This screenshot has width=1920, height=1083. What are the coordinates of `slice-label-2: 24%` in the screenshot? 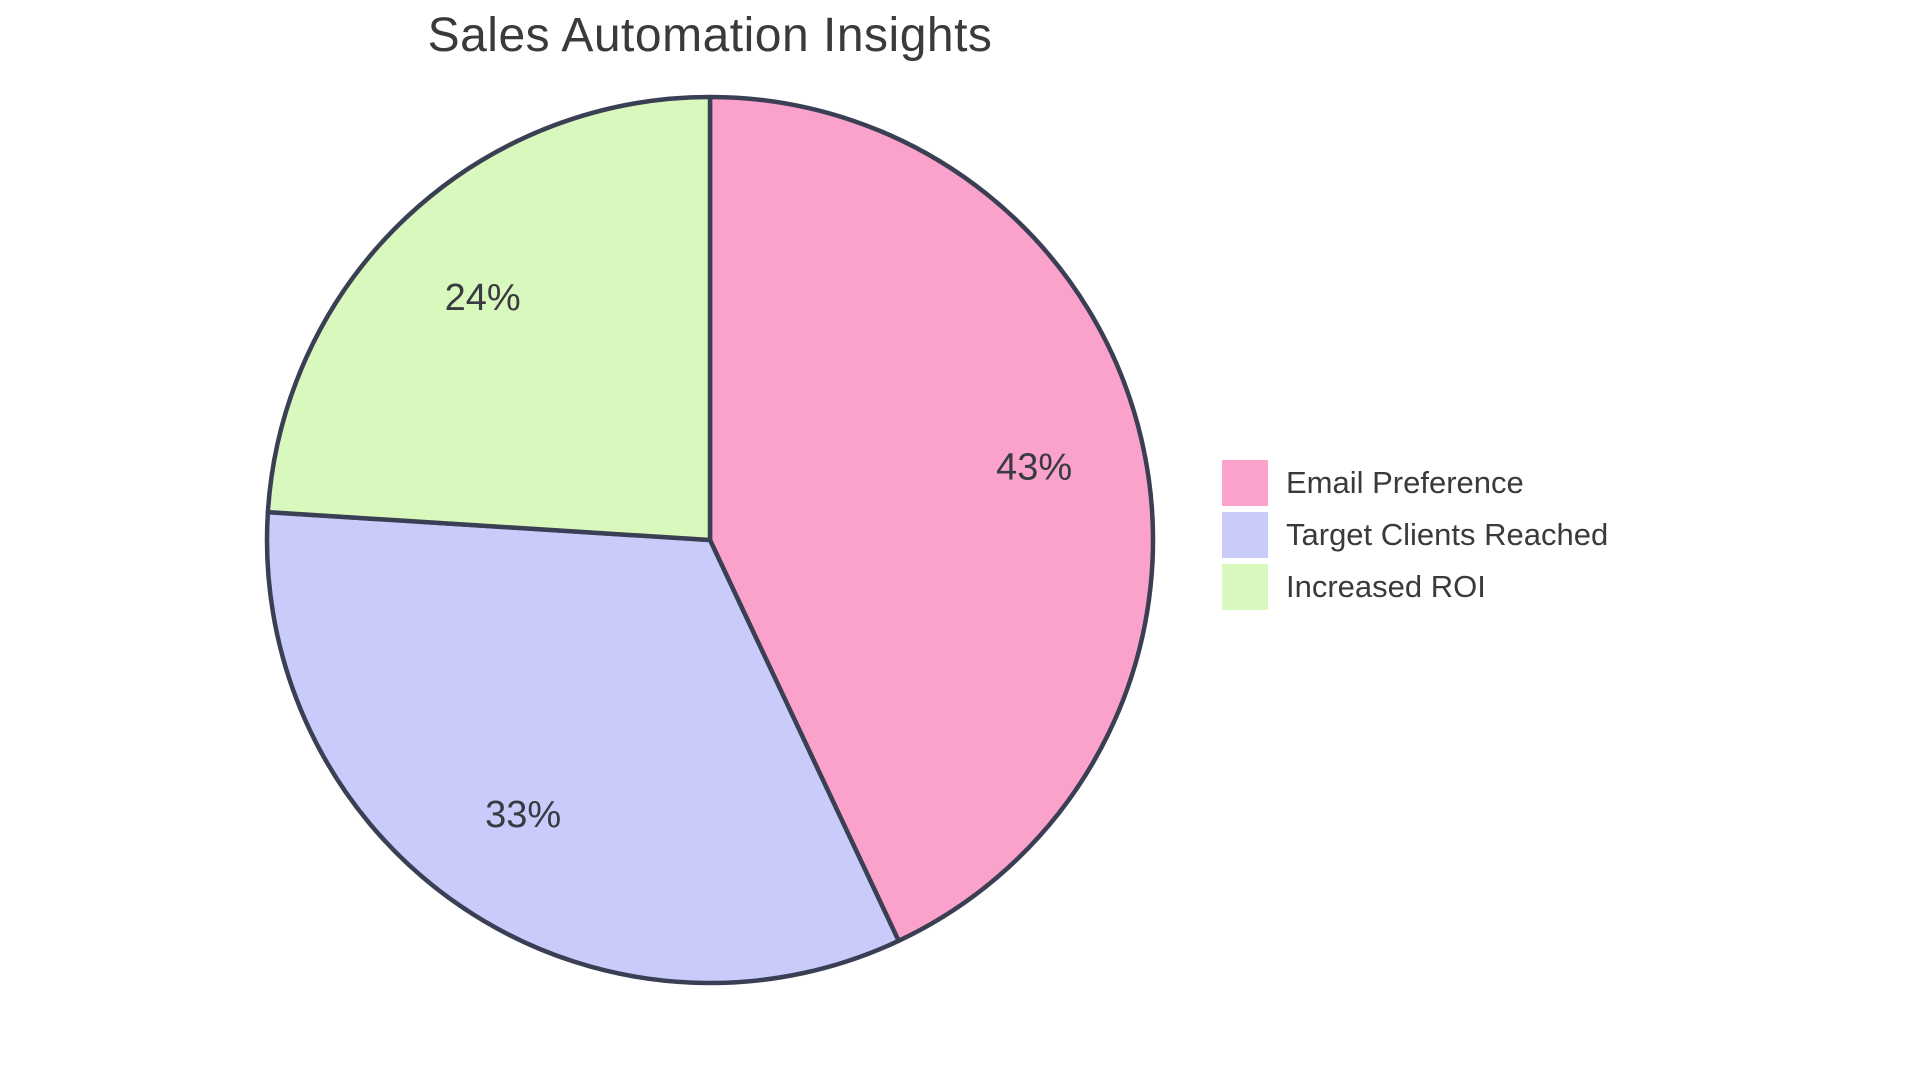 It's located at (483, 298).